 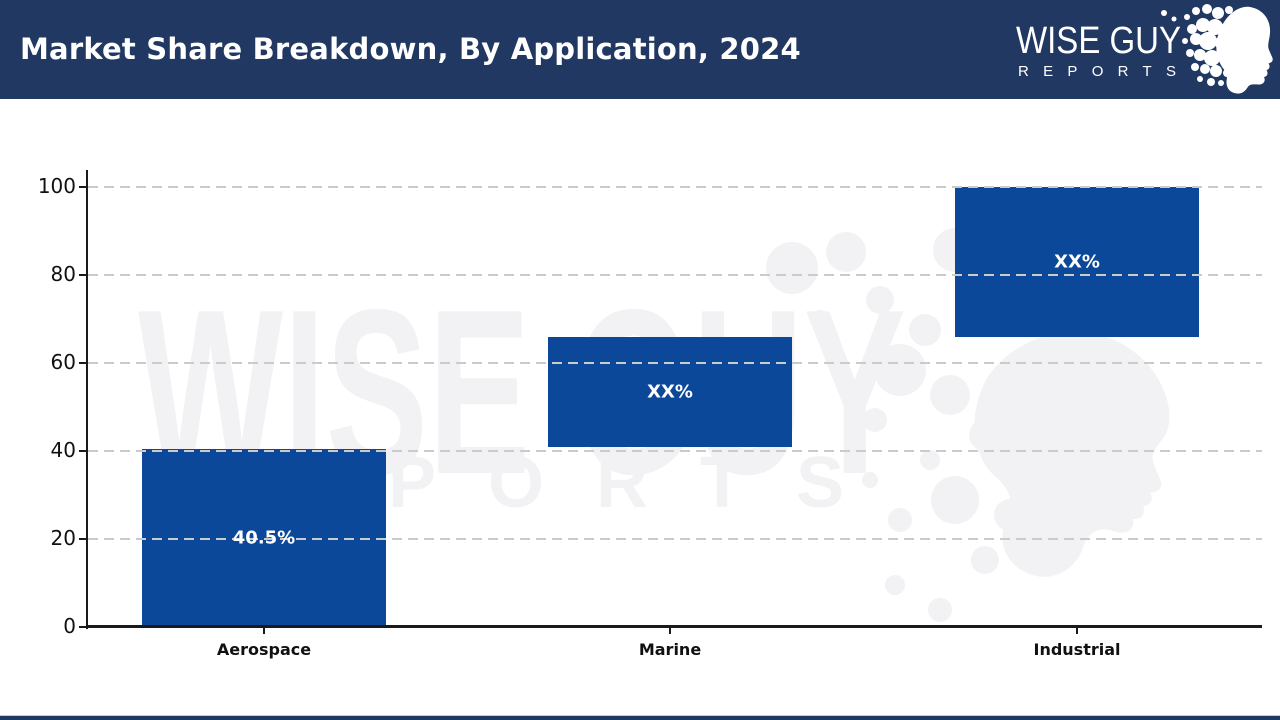 I want to click on gridline-y100, so click(x=675, y=187).